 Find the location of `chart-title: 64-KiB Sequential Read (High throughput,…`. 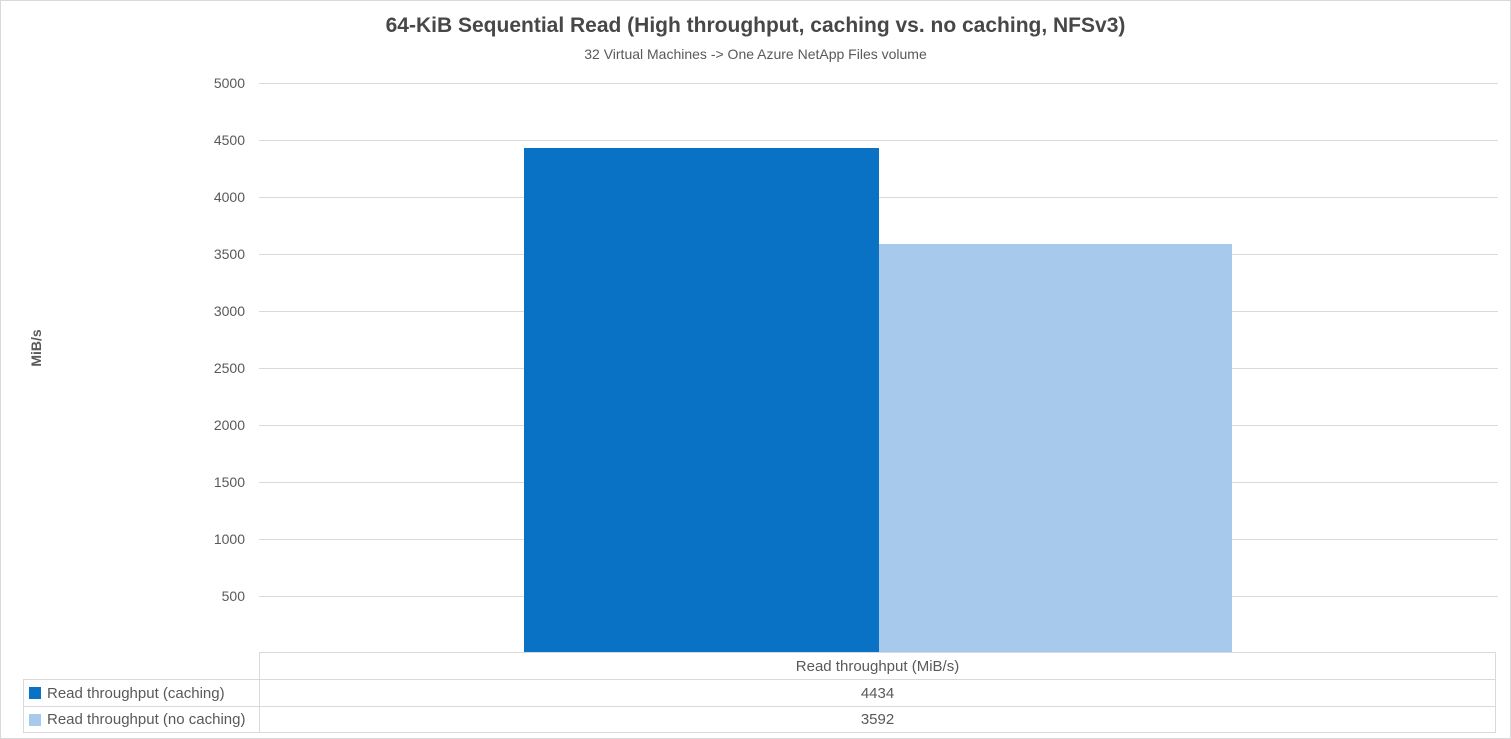

chart-title: 64-KiB Sequential Read (High throughput,… is located at coordinates (755, 25).